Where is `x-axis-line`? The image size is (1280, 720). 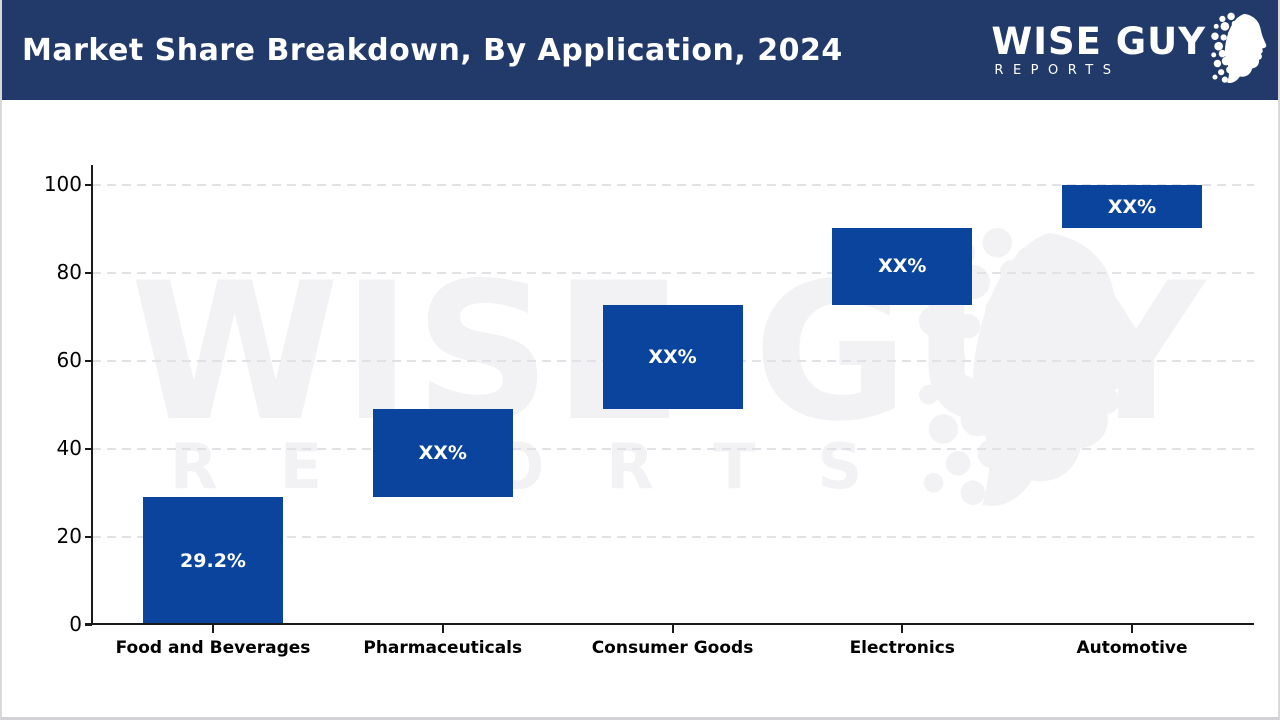 x-axis-line is located at coordinates (669, 624).